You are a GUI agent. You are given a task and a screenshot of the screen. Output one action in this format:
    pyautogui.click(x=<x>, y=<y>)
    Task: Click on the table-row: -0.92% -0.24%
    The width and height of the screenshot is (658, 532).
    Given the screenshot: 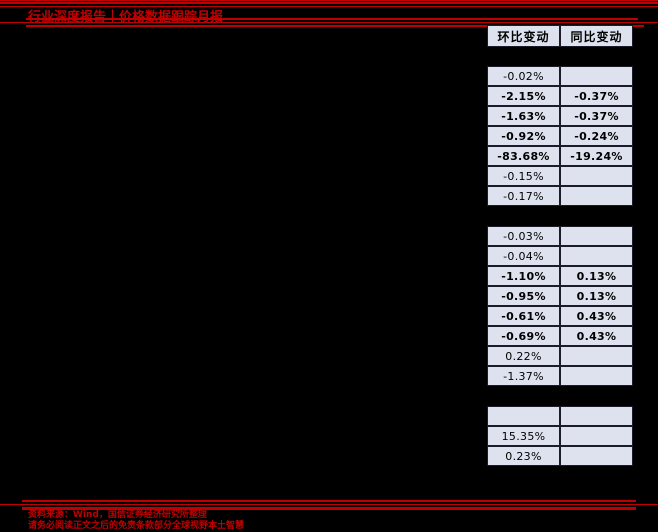 What is the action you would take?
    pyautogui.click(x=560, y=136)
    